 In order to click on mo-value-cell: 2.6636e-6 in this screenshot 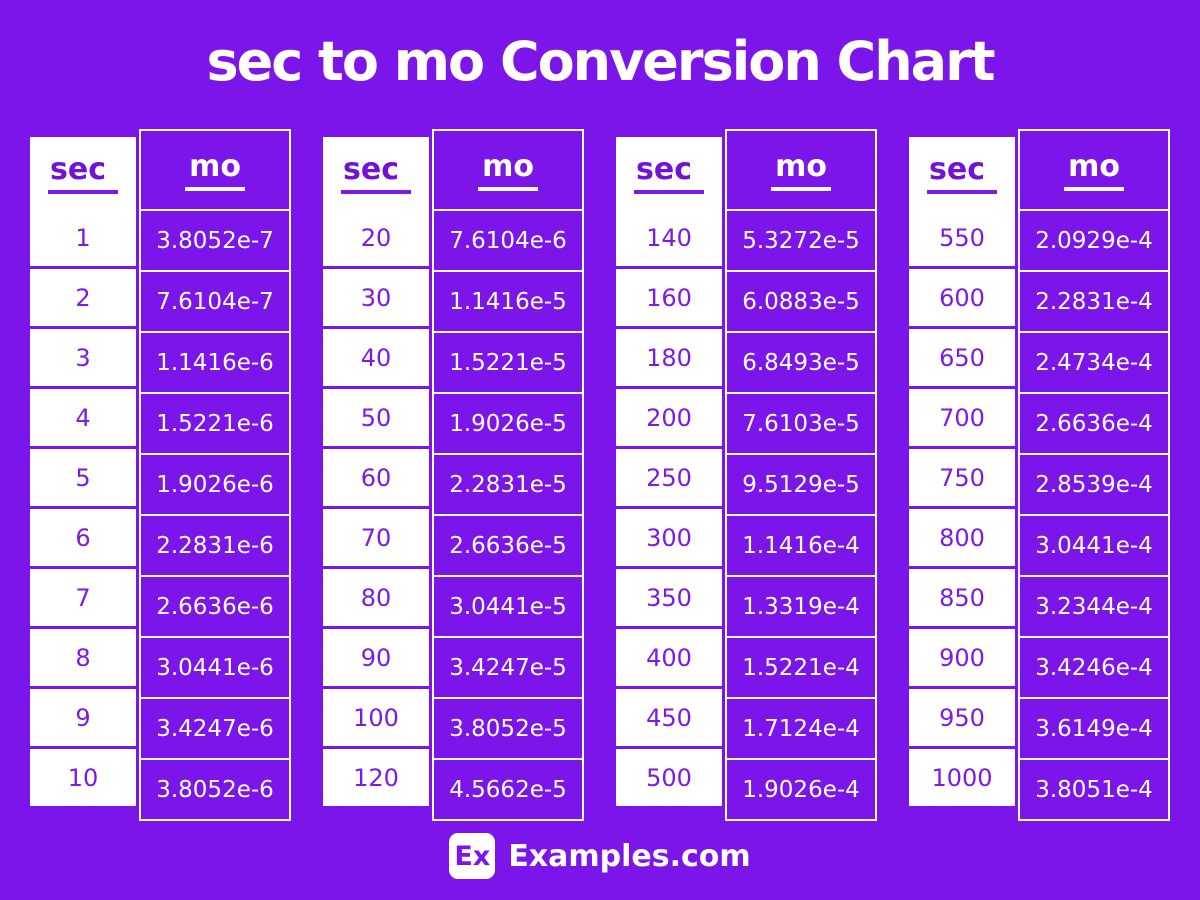, I will do `click(215, 605)`.